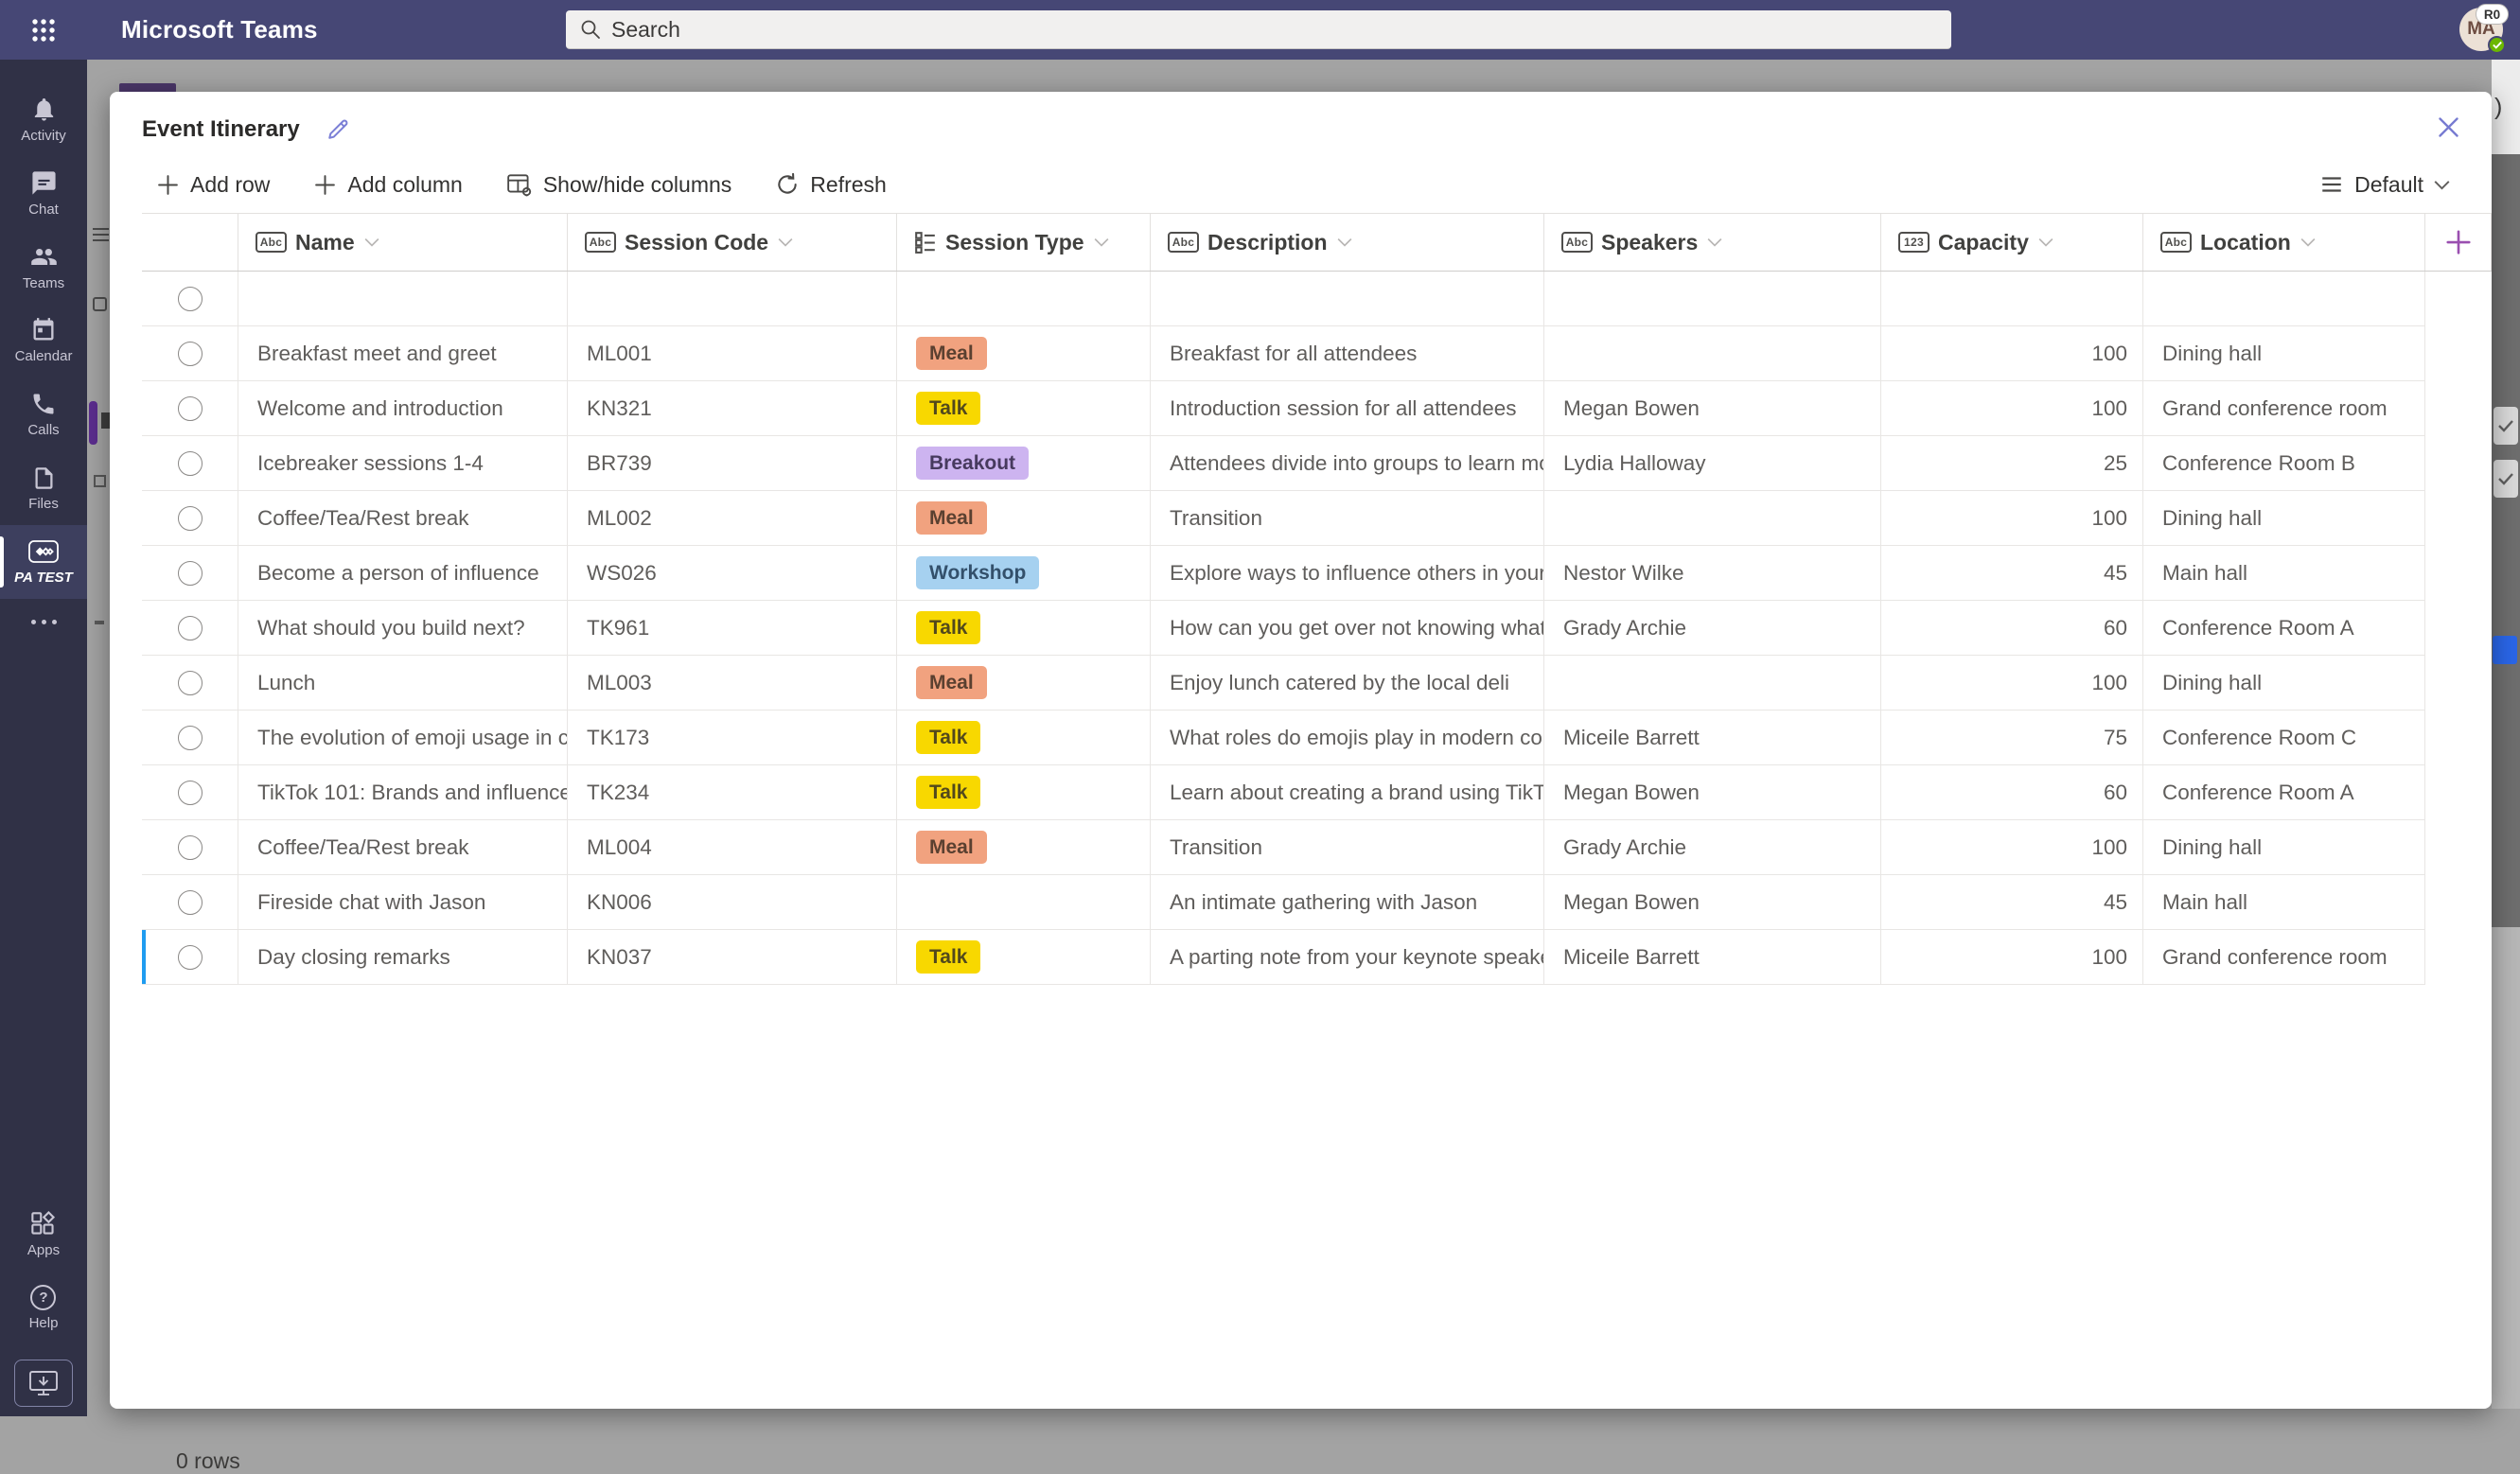 Image resolution: width=2520 pixels, height=1474 pixels. Describe the element at coordinates (338, 130) in the screenshot. I see `edit-title-button` at that location.